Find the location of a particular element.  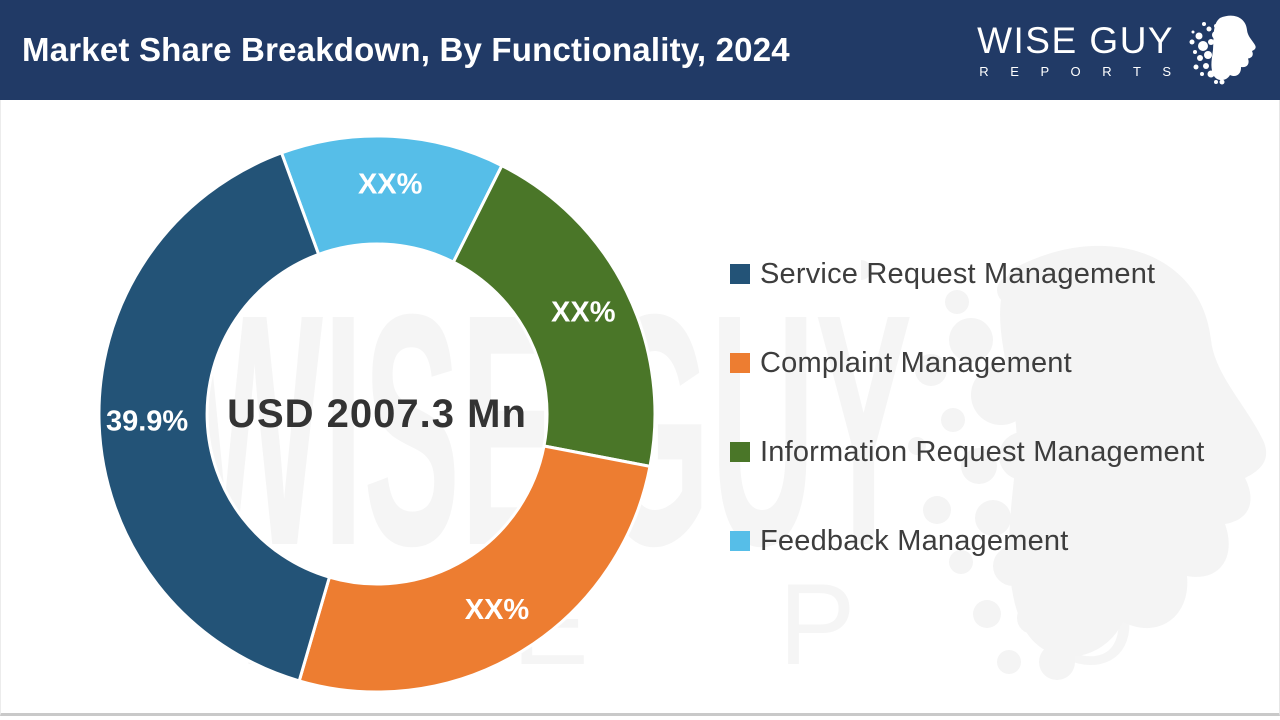

legend-item: Service Request Management is located at coordinates (967, 274).